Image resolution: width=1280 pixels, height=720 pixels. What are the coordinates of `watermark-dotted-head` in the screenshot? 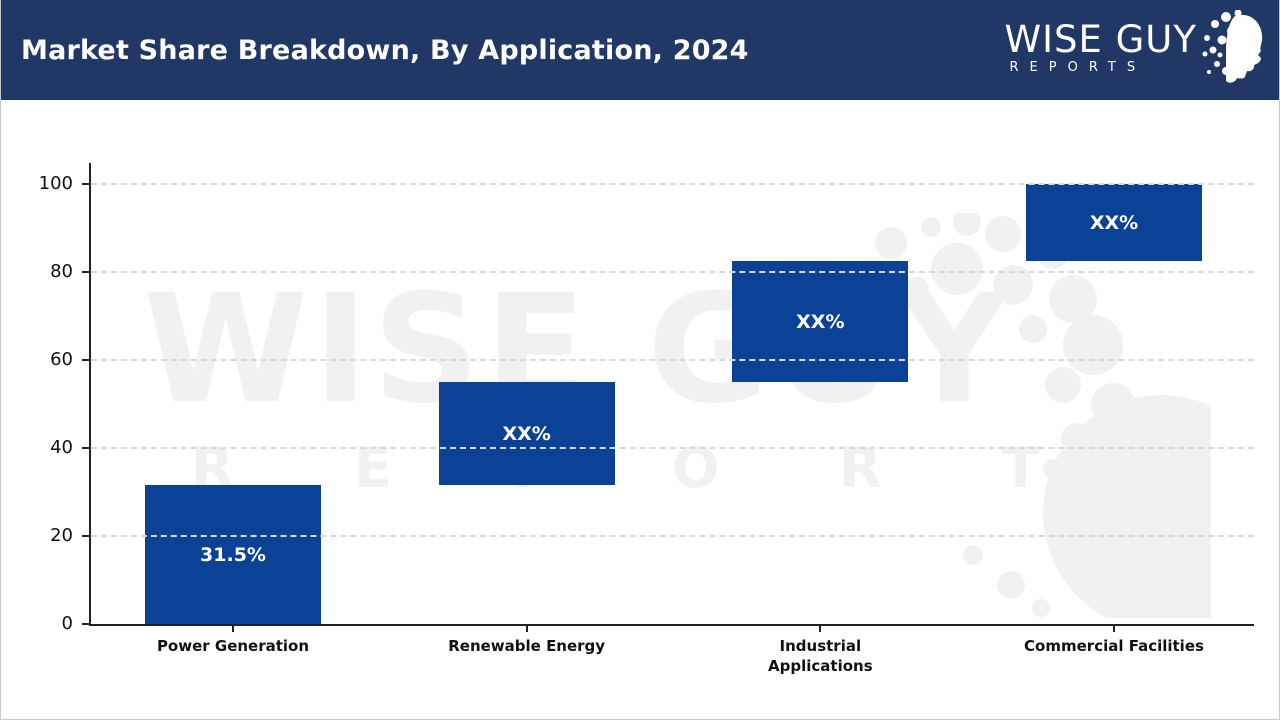 It's located at (1043, 415).